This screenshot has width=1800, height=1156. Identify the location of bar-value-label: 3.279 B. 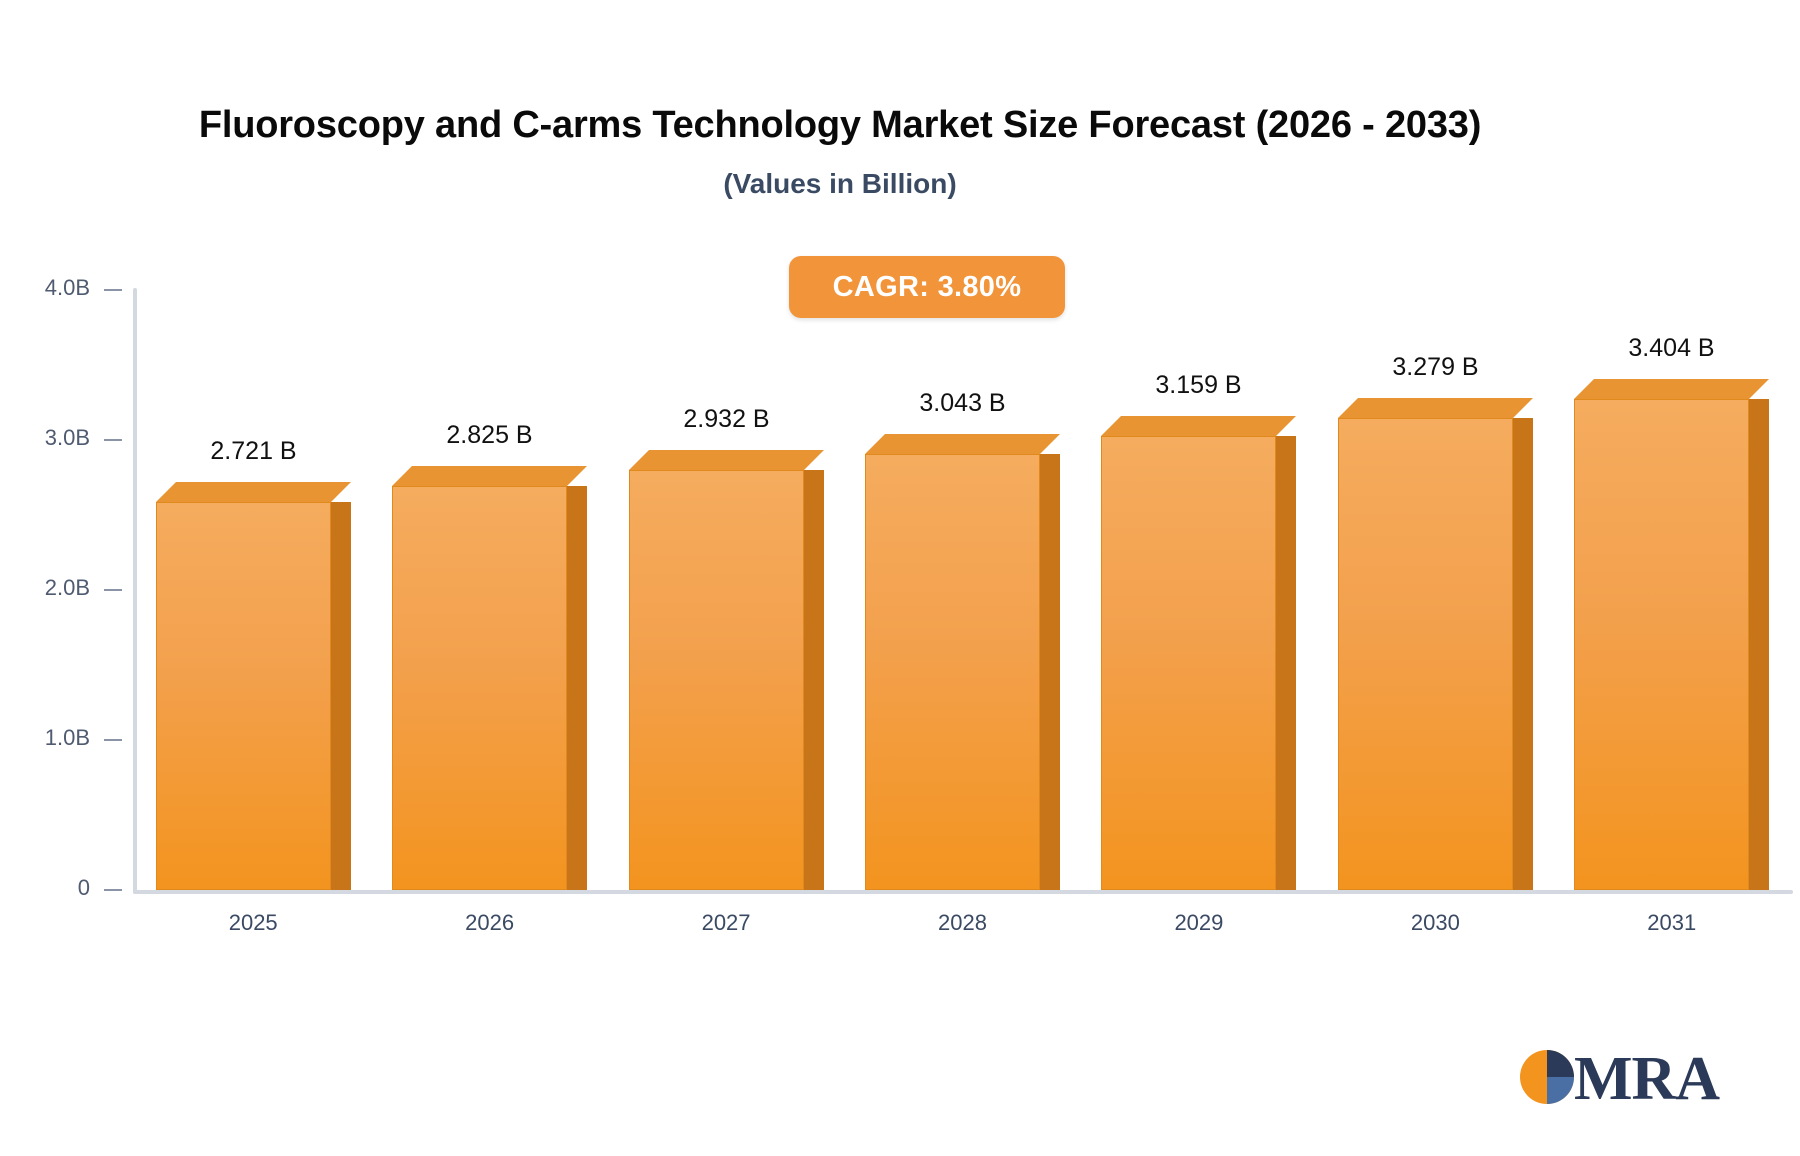
(1435, 367).